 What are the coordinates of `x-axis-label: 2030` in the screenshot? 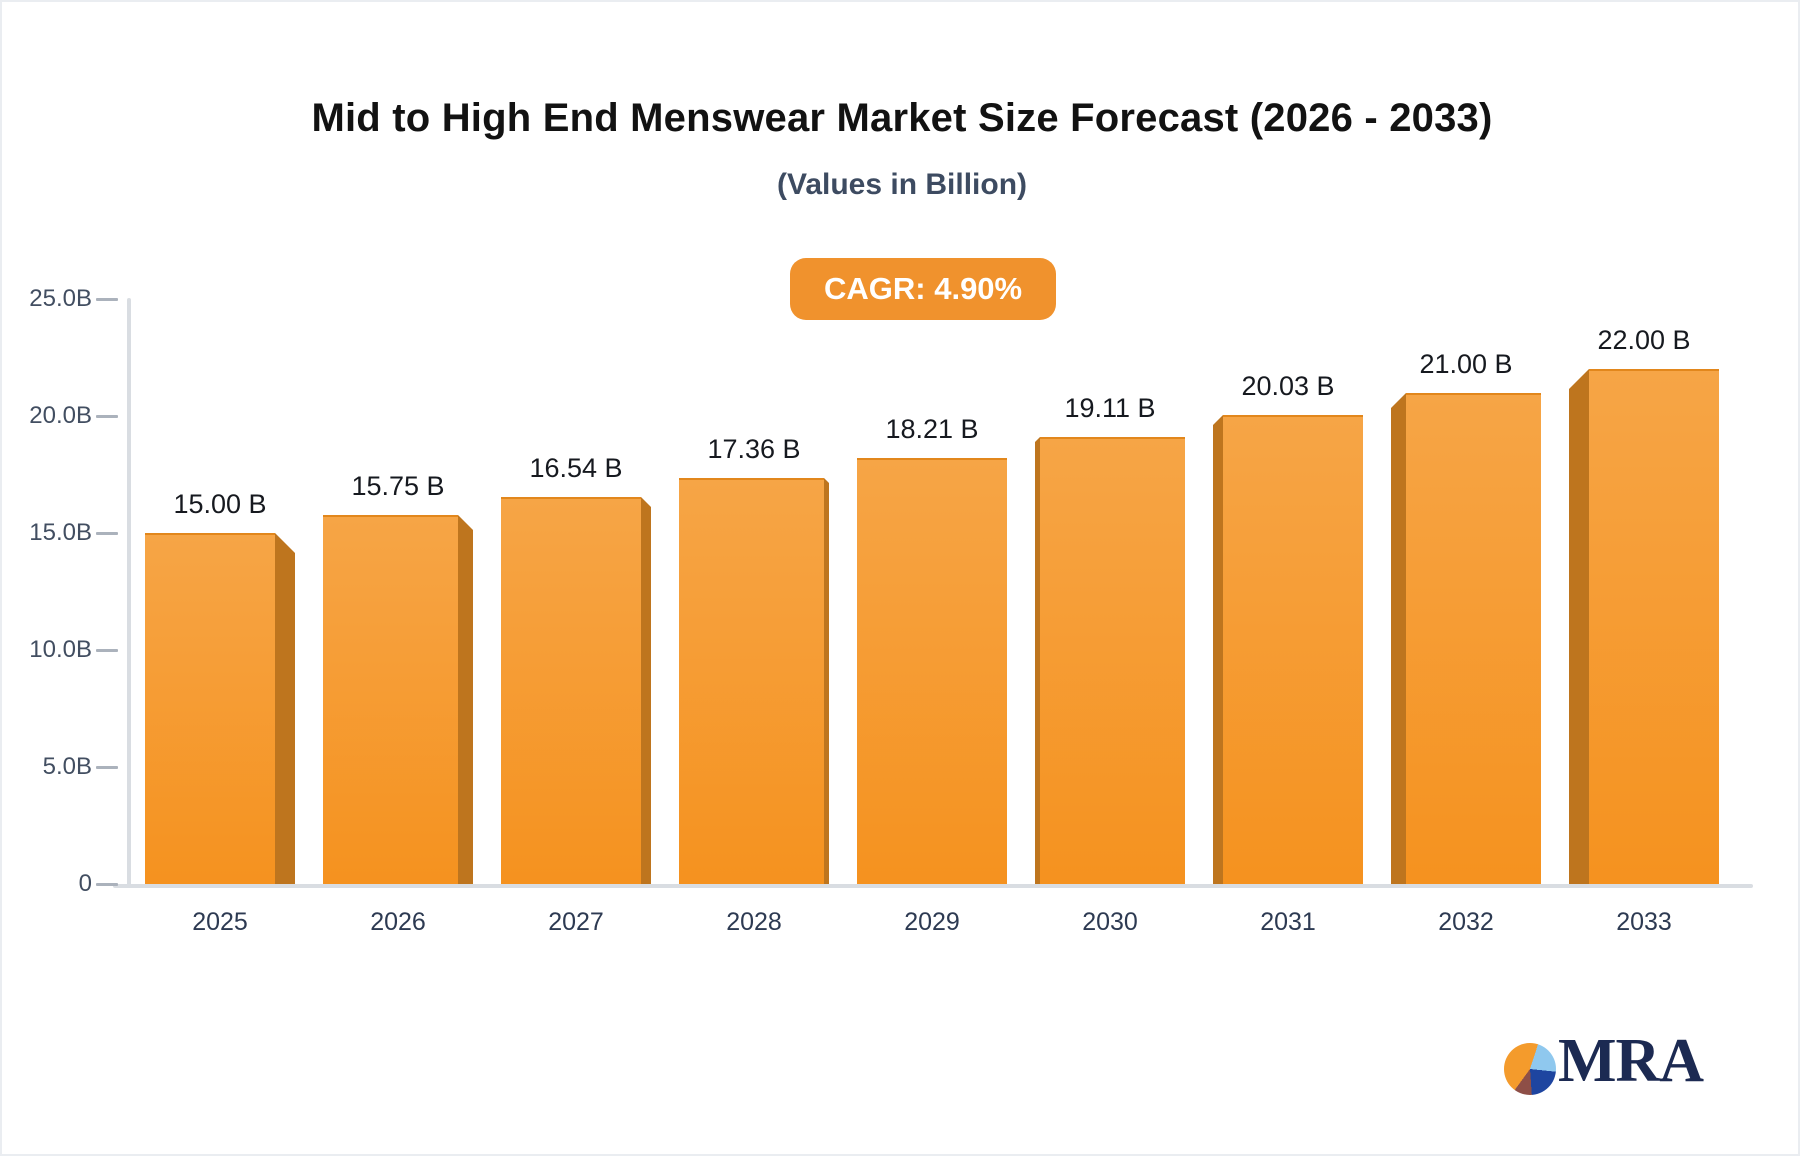 It's located at (1110, 922).